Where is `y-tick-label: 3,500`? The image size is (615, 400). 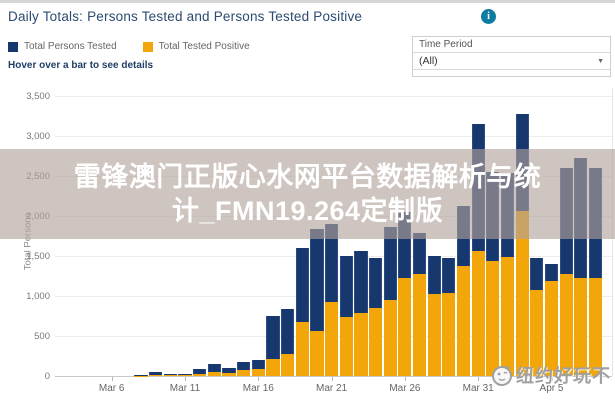 y-tick-label: 3,500 is located at coordinates (38, 96).